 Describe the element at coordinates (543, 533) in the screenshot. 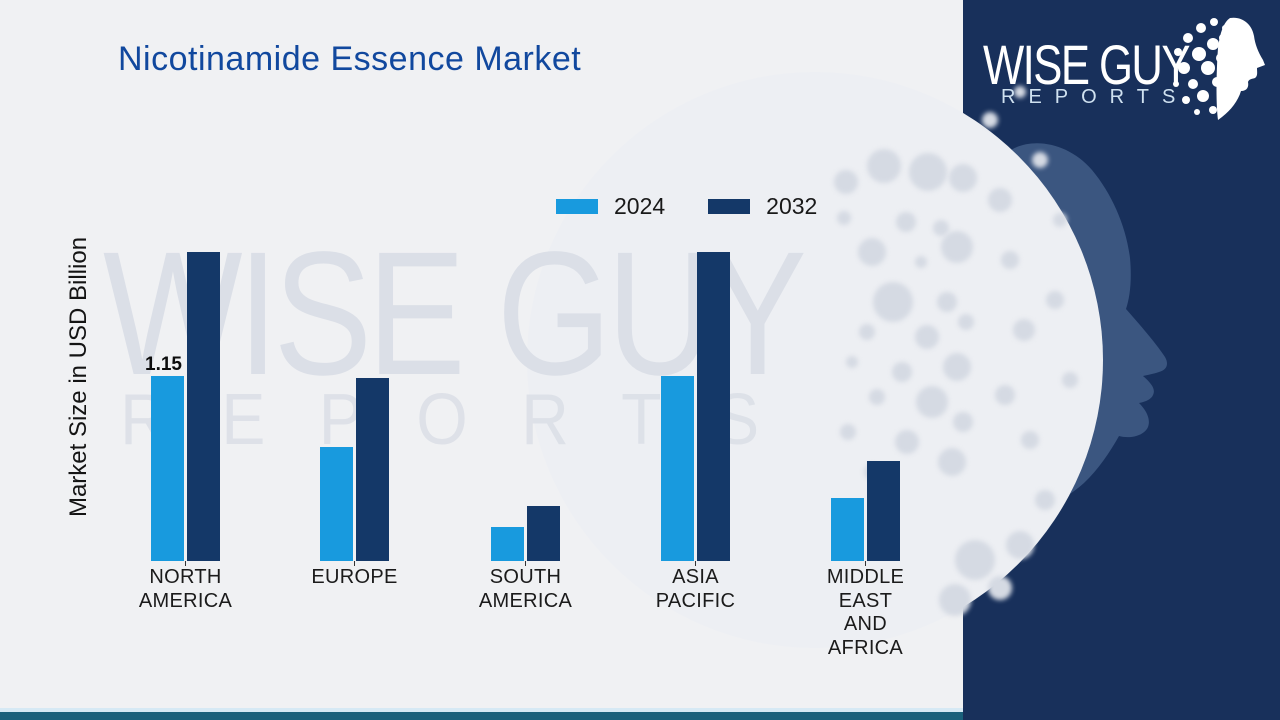

I see `bar-2032-south-america` at that location.